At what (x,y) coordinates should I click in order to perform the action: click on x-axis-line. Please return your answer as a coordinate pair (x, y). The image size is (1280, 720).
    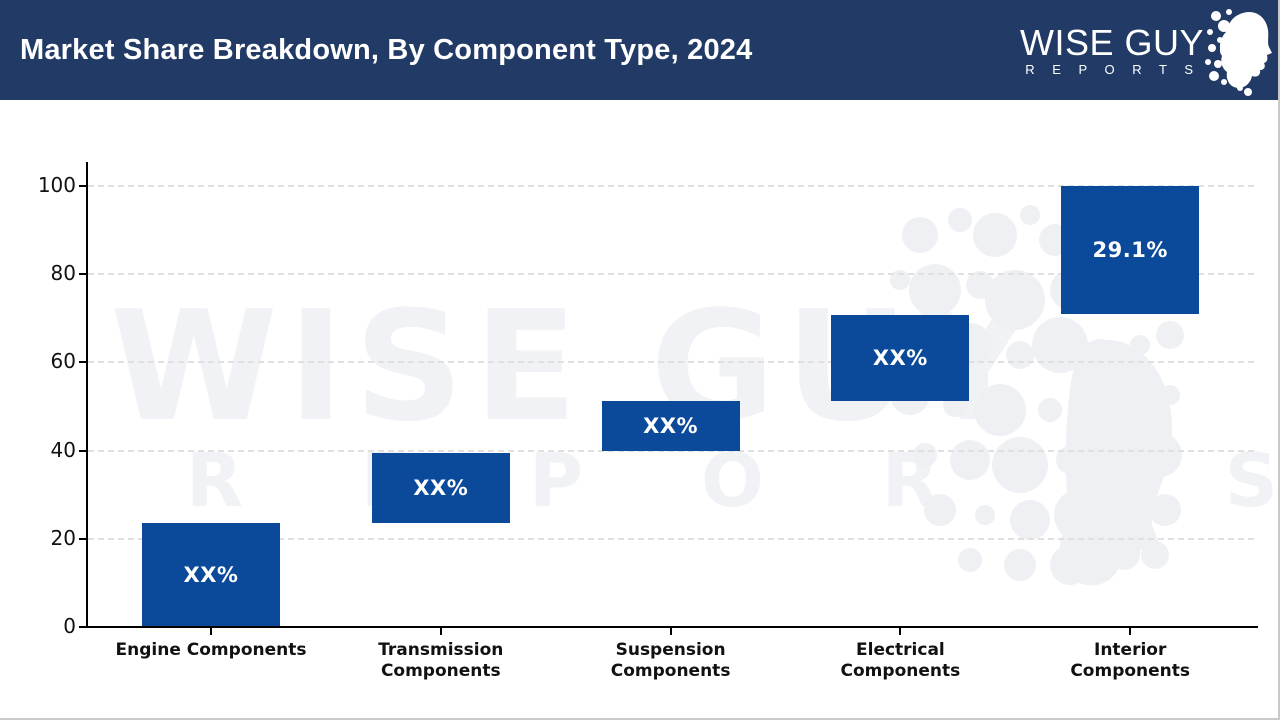
    Looking at the image, I should click on (672, 627).